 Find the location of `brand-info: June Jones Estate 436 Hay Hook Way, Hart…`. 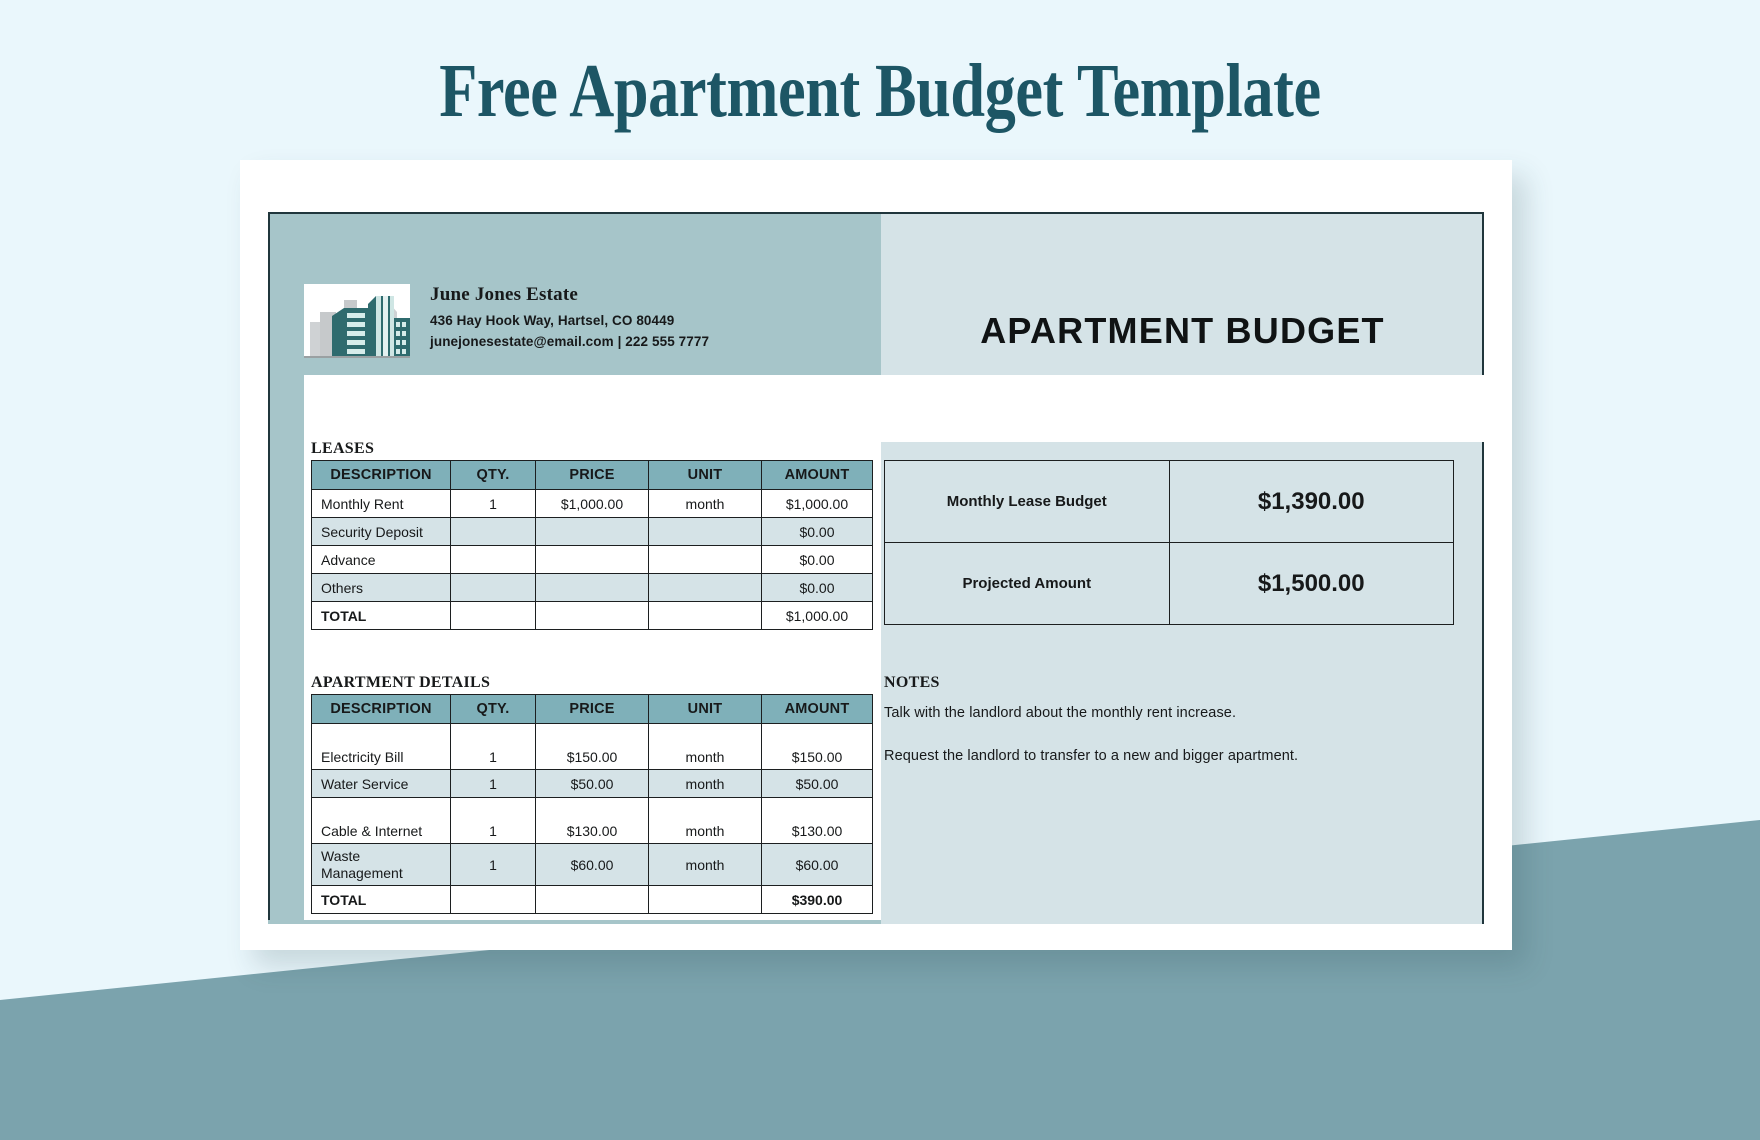

brand-info: June Jones Estate 436 Hay Hook Way, Hart… is located at coordinates (569, 319).